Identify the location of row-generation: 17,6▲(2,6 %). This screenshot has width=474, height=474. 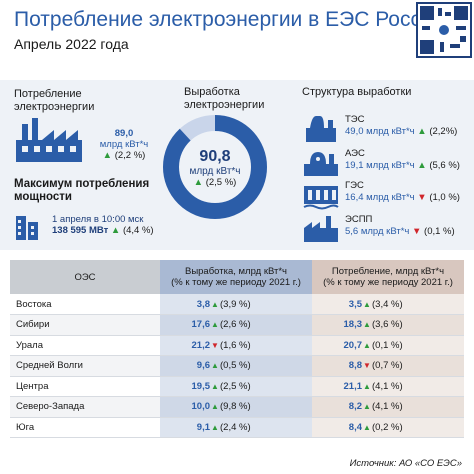
(236, 325).